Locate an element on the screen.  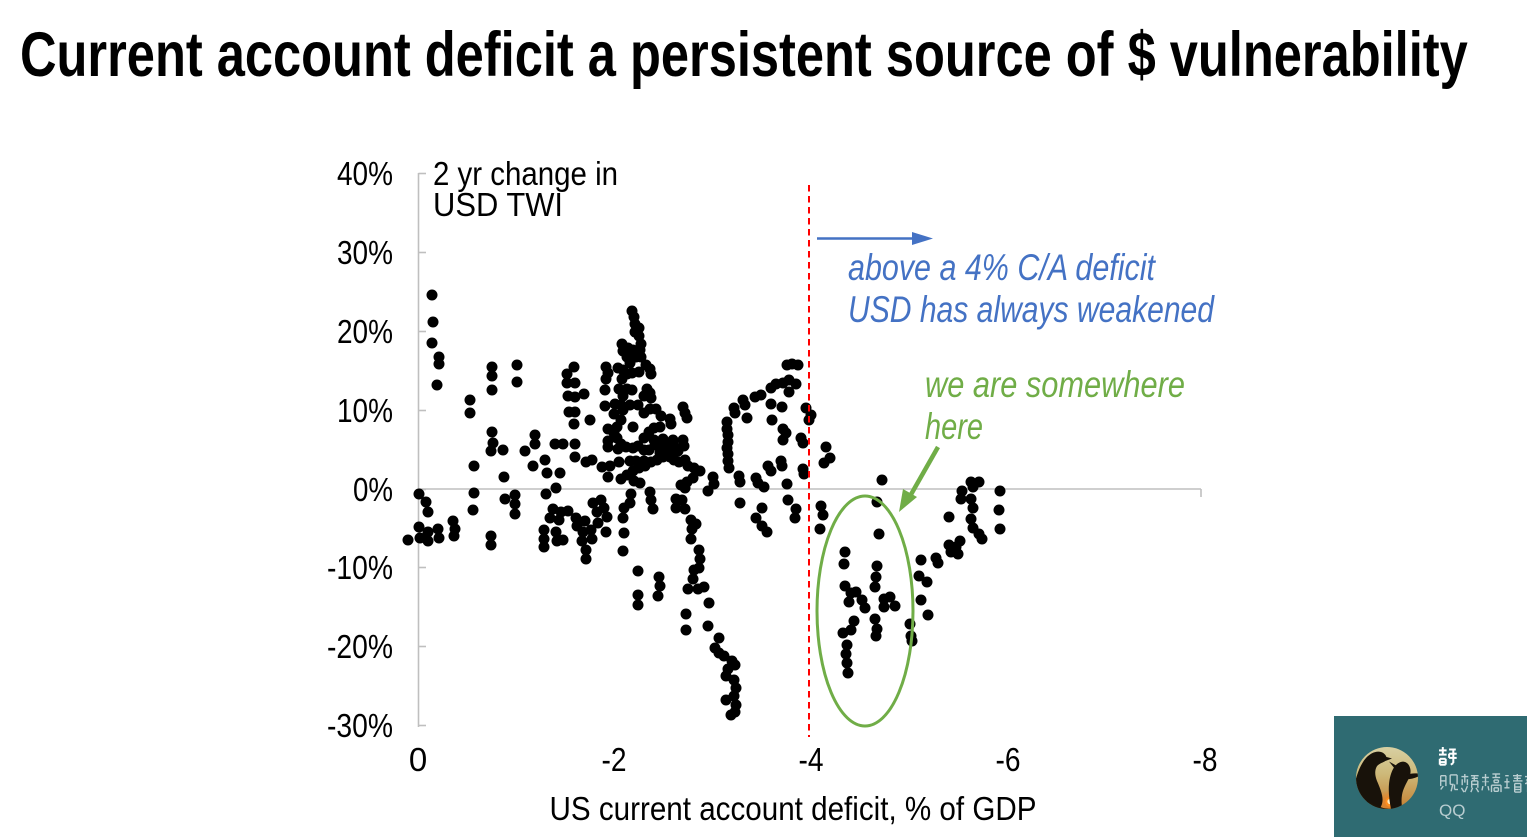
svg-text: 40% is located at coordinates (365, 173).